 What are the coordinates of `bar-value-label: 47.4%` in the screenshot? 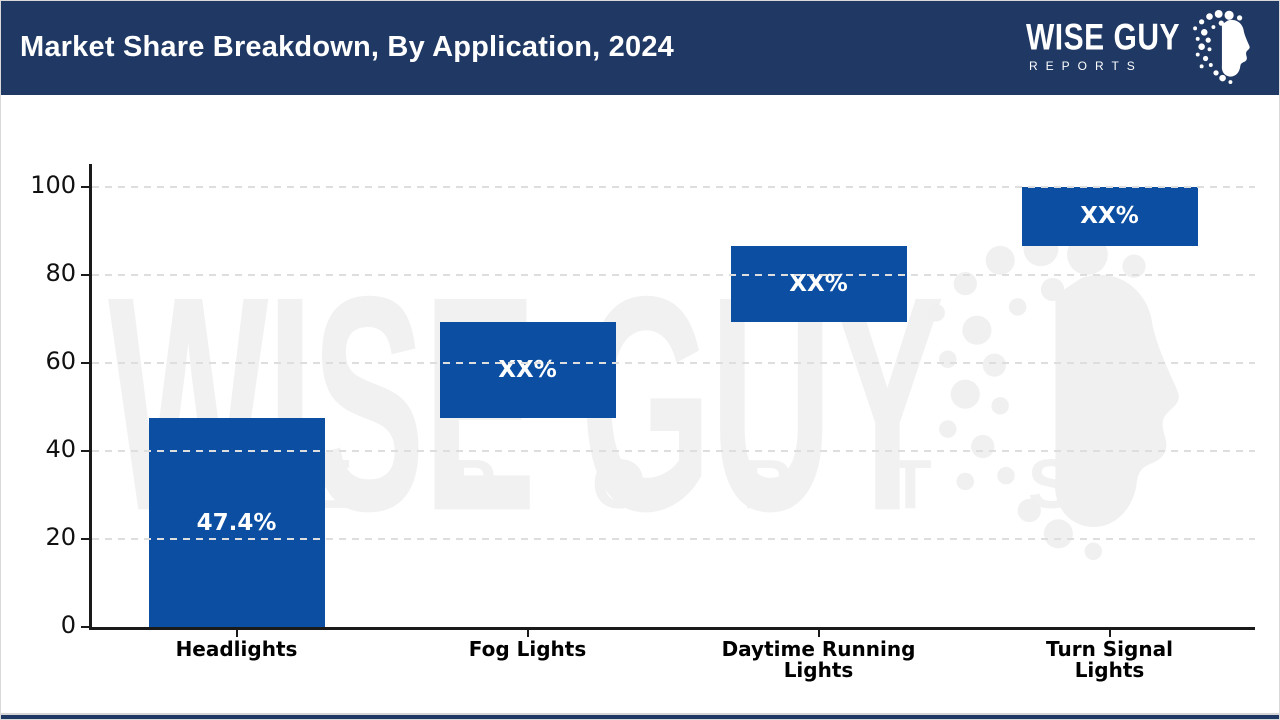 It's located at (236, 522).